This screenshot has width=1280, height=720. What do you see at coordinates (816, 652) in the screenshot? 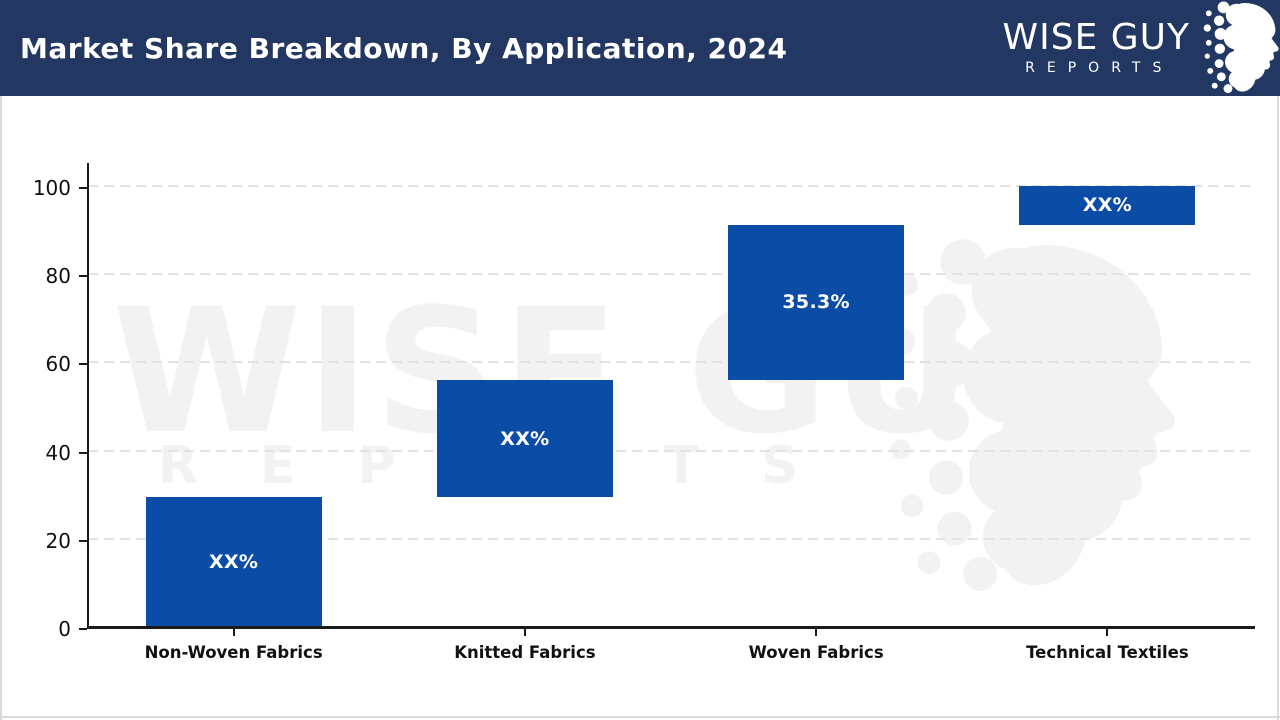
I see `x-category-label: Woven Fabrics` at bounding box center [816, 652].